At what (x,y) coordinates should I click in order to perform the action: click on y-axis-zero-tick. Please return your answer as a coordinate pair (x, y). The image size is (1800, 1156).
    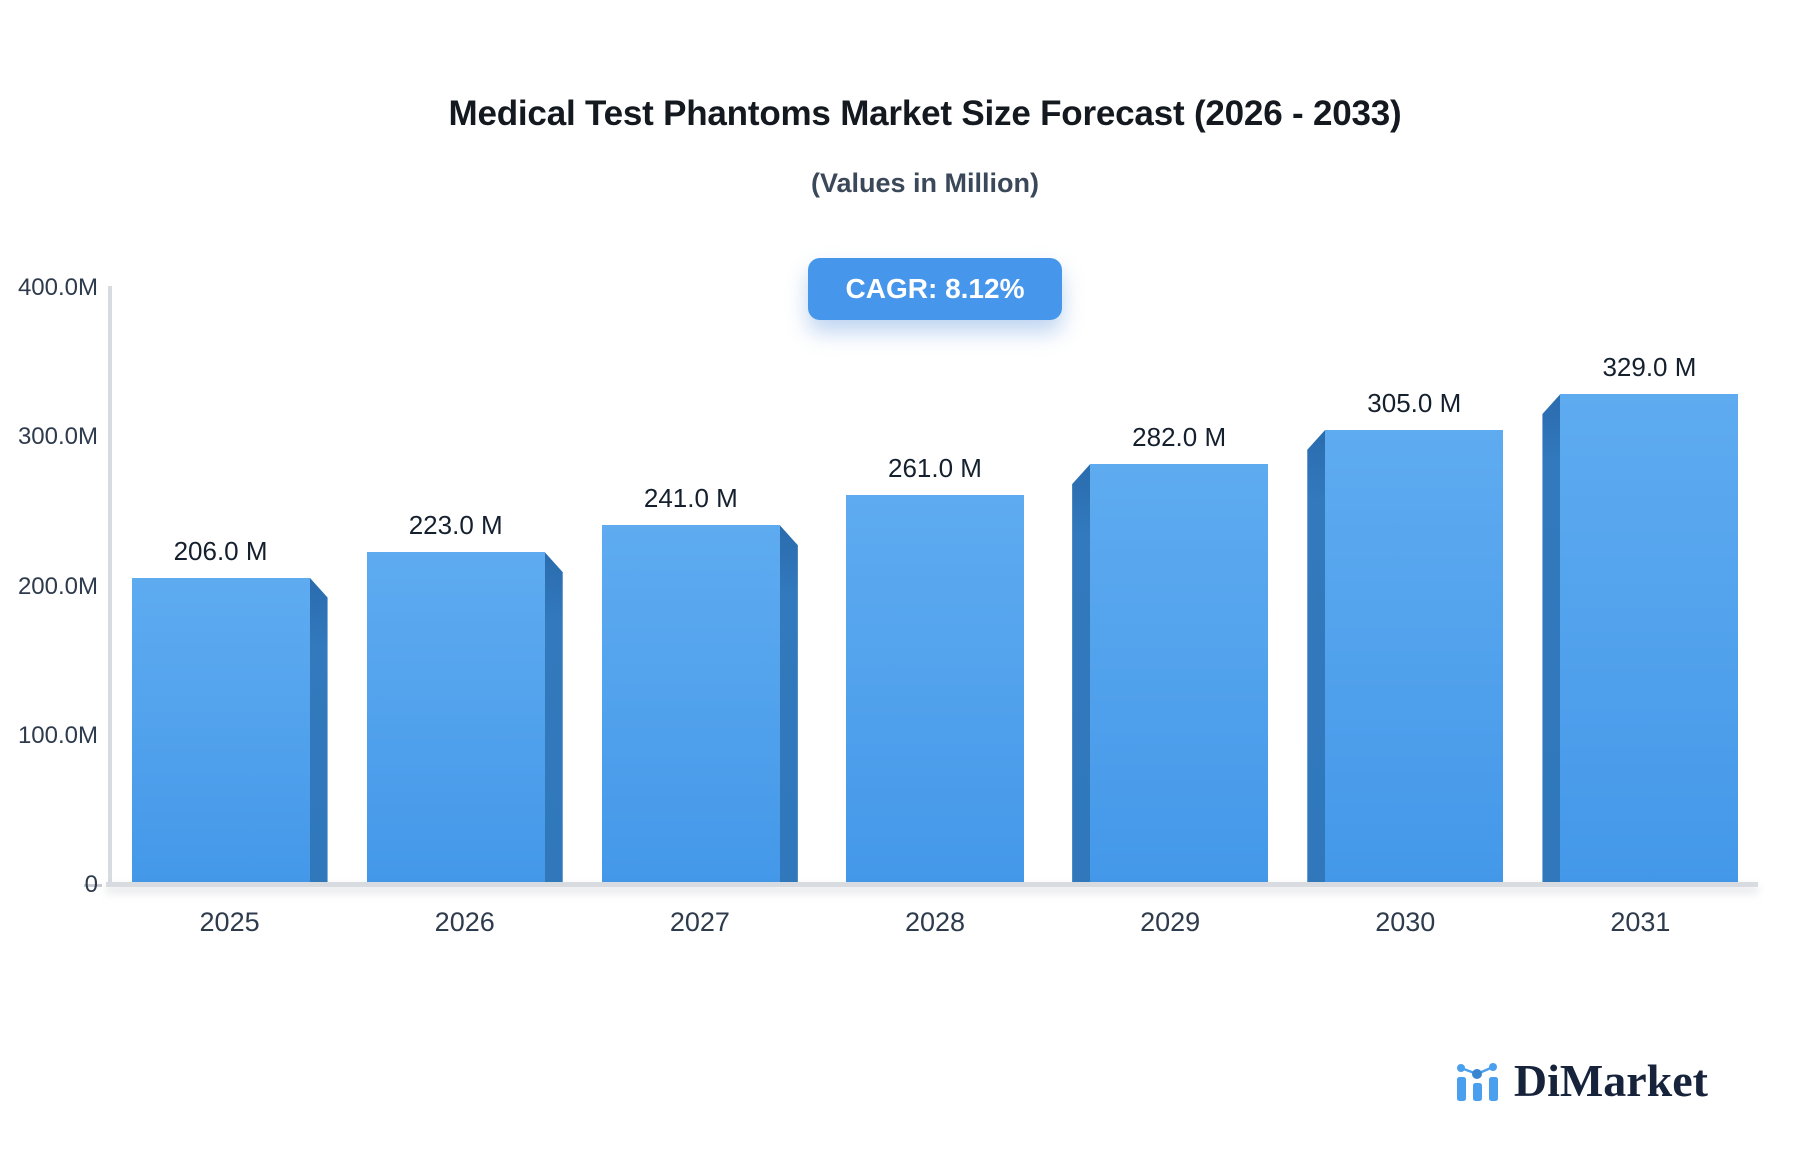
    Looking at the image, I should click on (93, 885).